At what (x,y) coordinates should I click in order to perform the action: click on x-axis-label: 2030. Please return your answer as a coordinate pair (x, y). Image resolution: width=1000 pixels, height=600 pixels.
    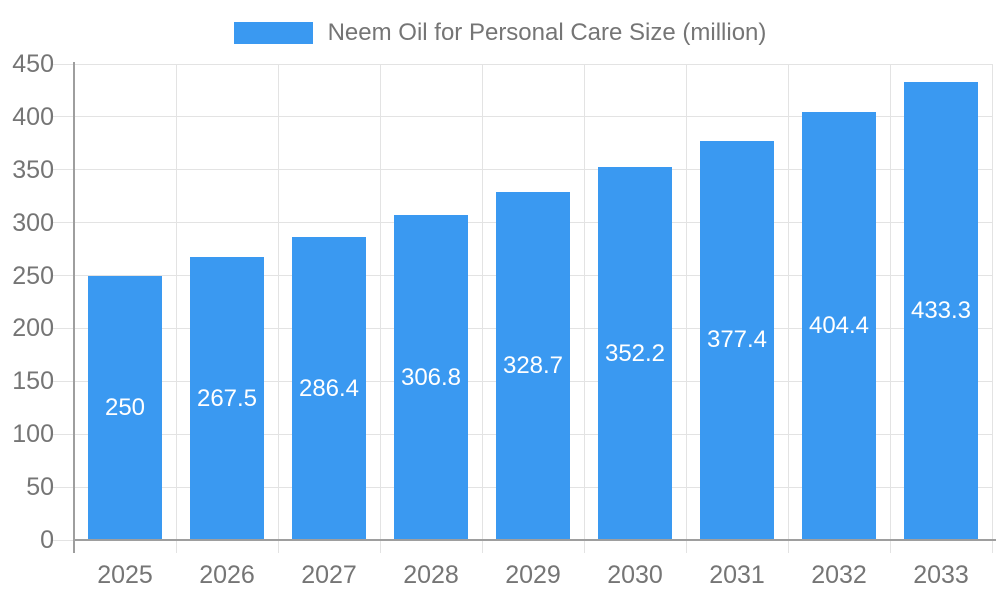
    Looking at the image, I should click on (635, 575).